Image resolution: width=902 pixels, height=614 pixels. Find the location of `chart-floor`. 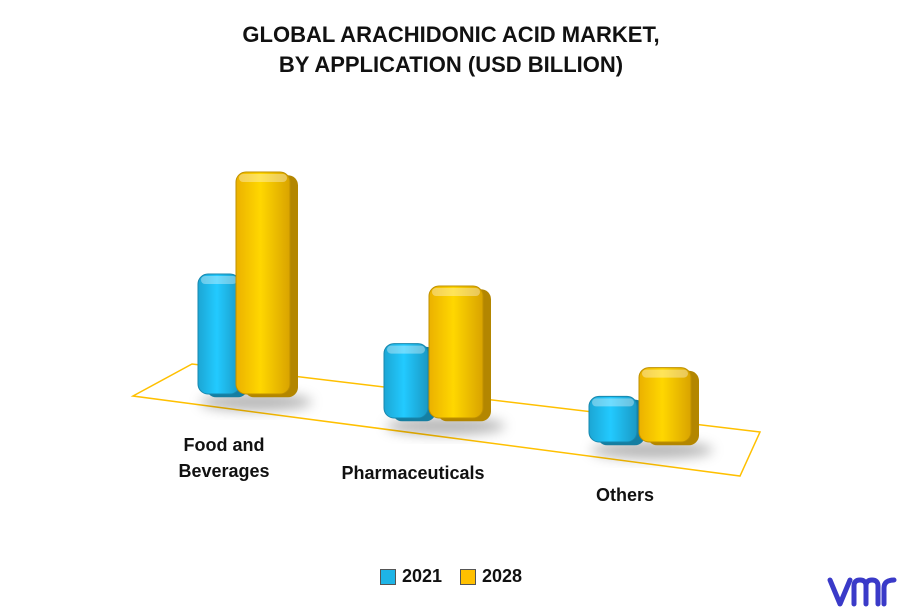

chart-floor is located at coordinates (446, 420).